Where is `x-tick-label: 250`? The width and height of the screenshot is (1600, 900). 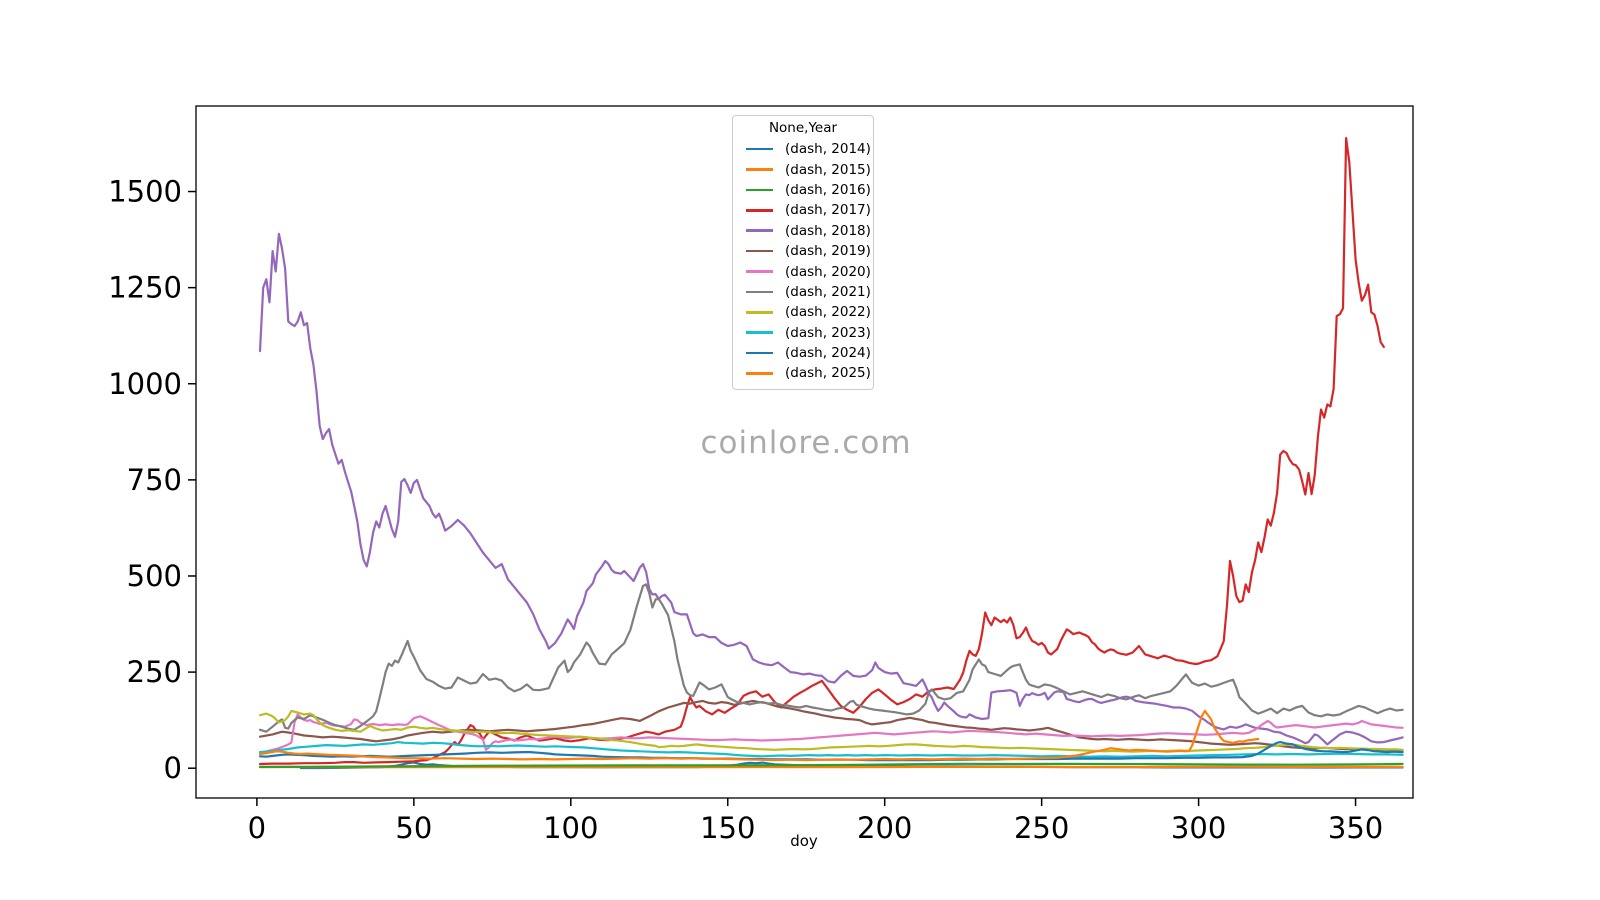 x-tick-label: 250 is located at coordinates (1041, 828).